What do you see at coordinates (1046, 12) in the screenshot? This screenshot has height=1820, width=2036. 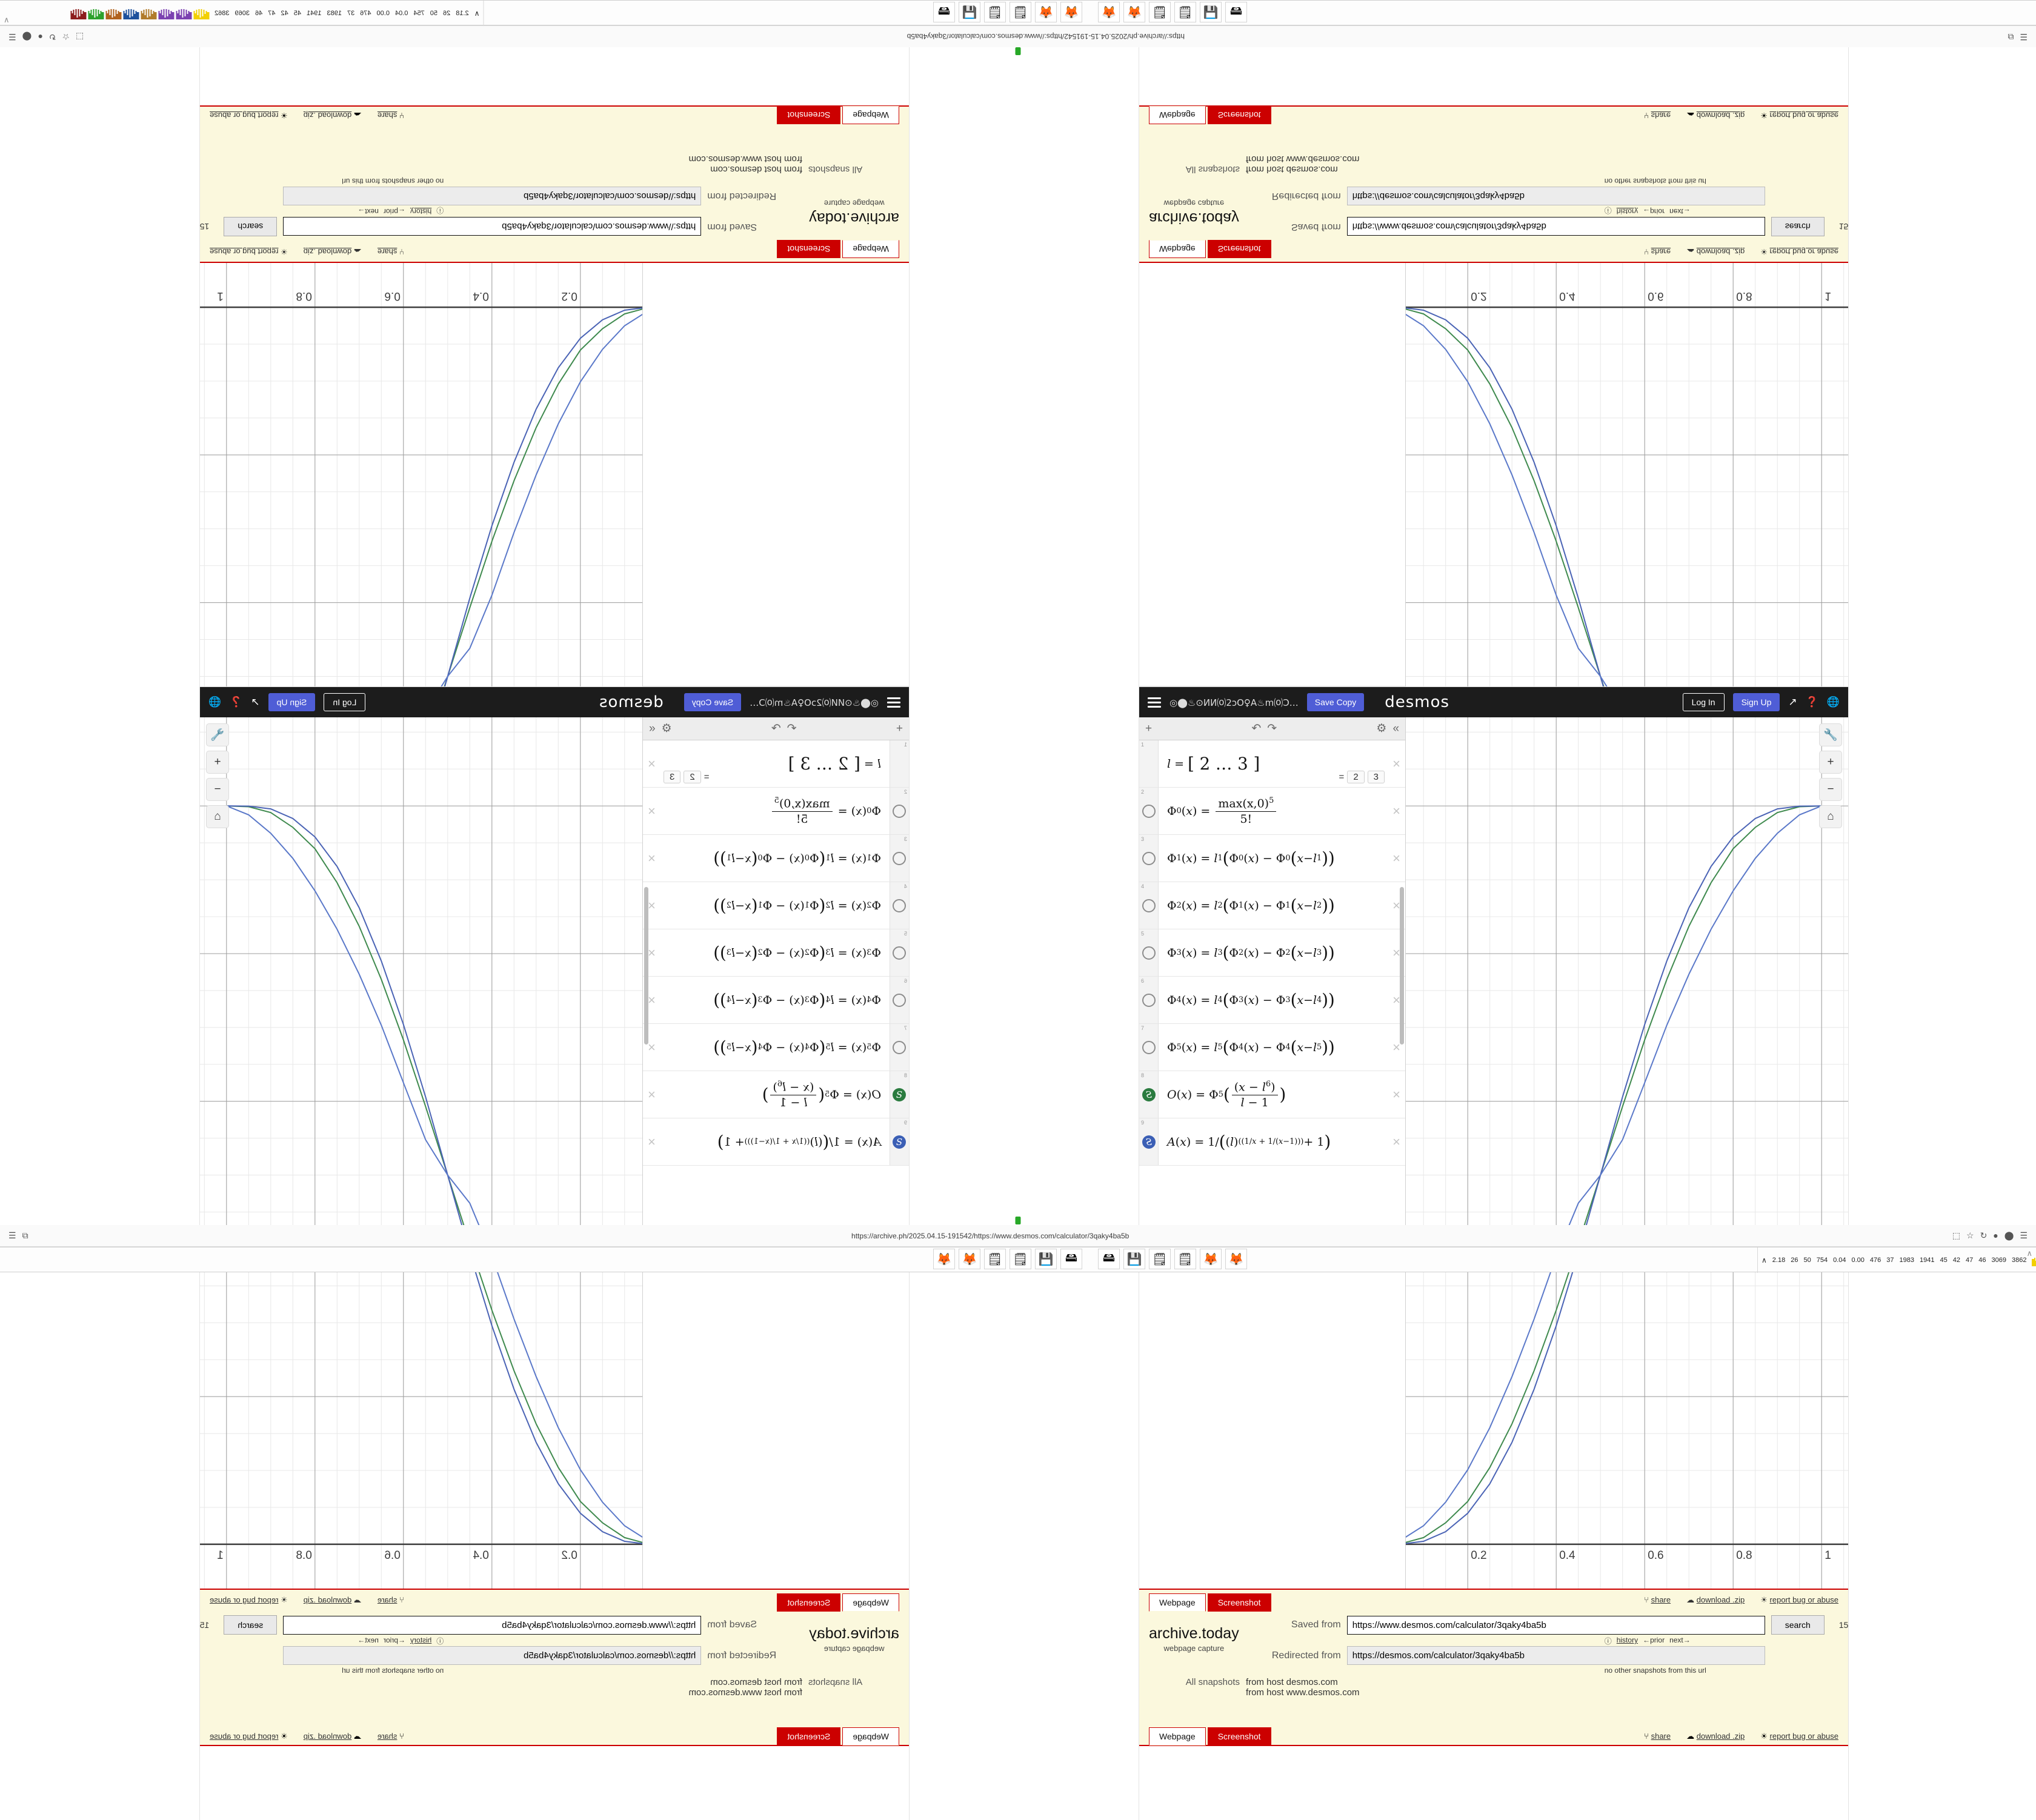 I see `taskbar-button-firefox-window-2: 🦊` at bounding box center [1046, 12].